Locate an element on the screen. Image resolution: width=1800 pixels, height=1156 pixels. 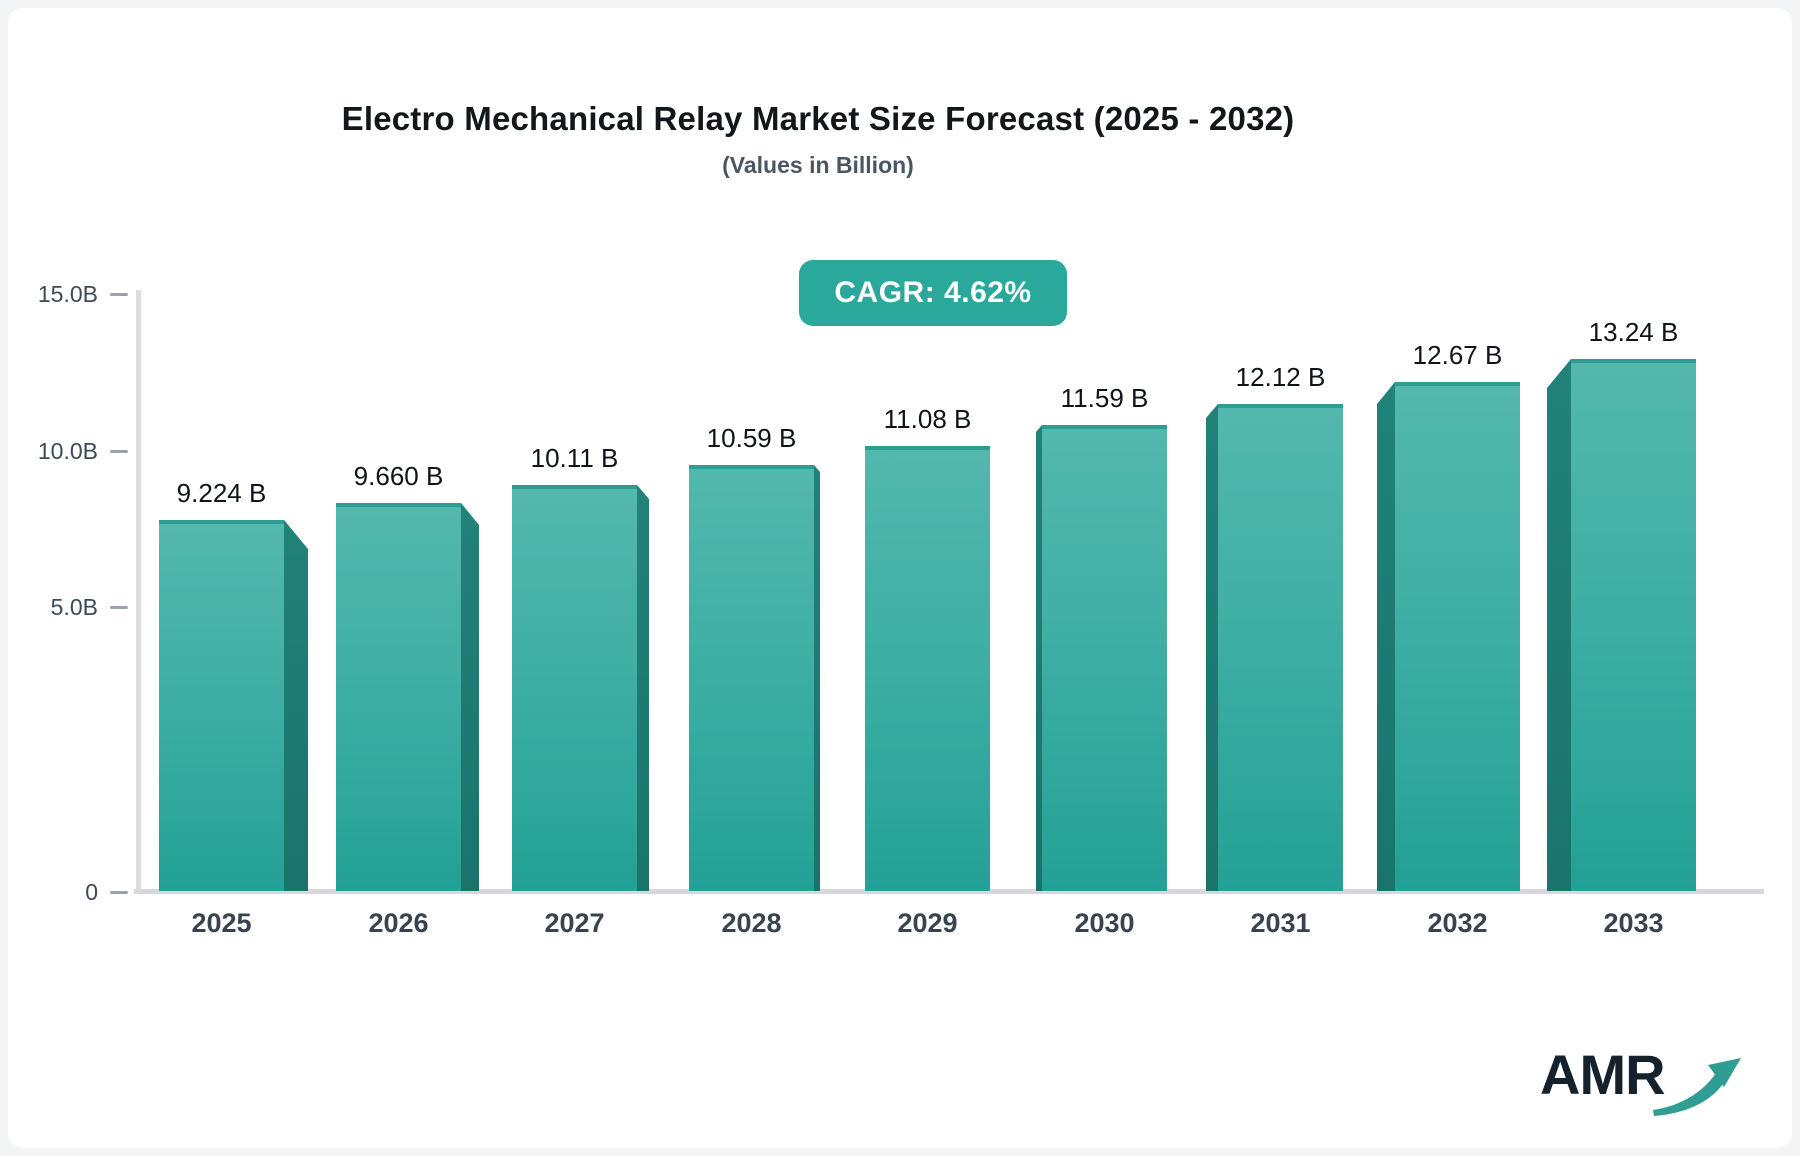
x-axis-label-2032: 2032 is located at coordinates (1457, 923).